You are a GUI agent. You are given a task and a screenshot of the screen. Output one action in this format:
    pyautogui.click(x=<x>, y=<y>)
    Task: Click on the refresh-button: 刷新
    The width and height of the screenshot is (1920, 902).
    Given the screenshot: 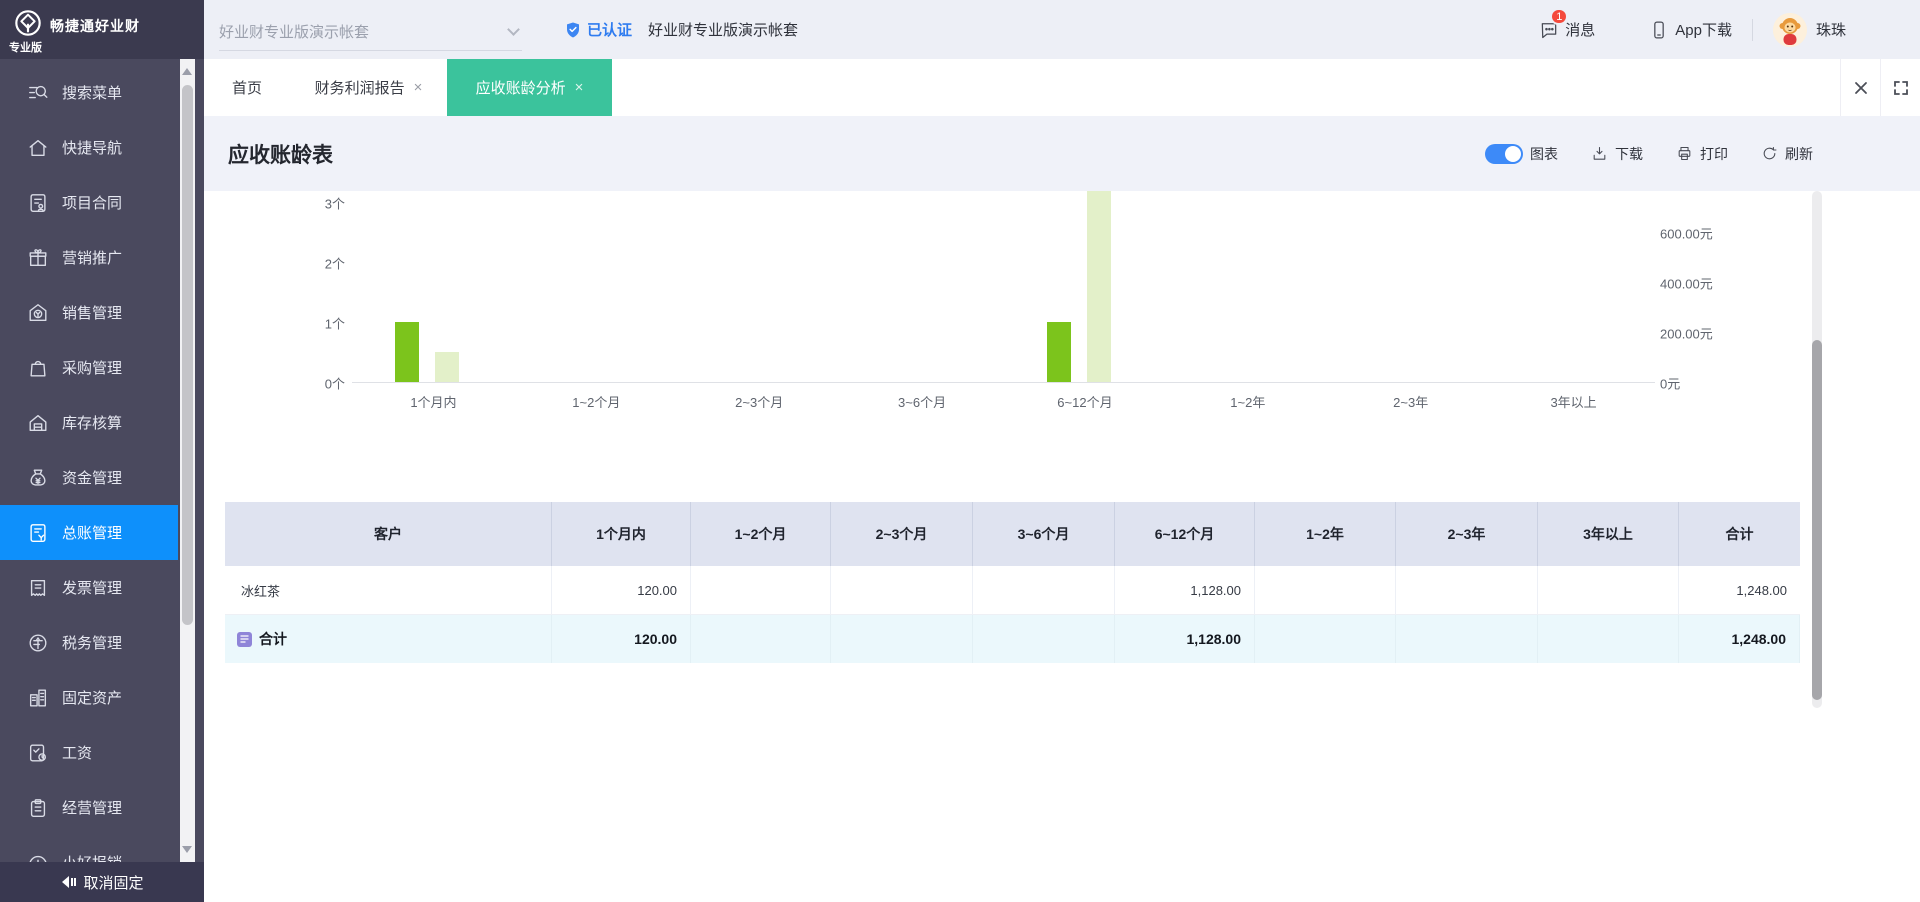 What is the action you would take?
    pyautogui.click(x=1787, y=154)
    